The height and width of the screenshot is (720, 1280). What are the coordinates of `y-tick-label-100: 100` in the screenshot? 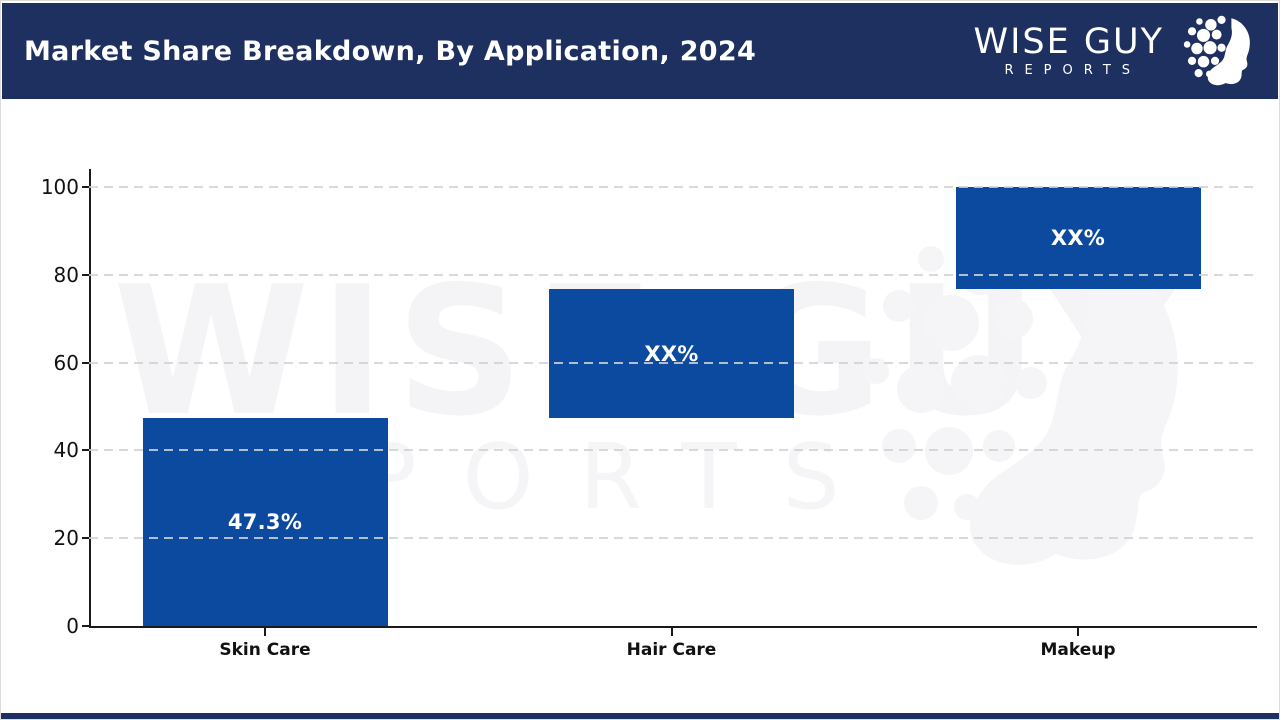 It's located at (59, 187).